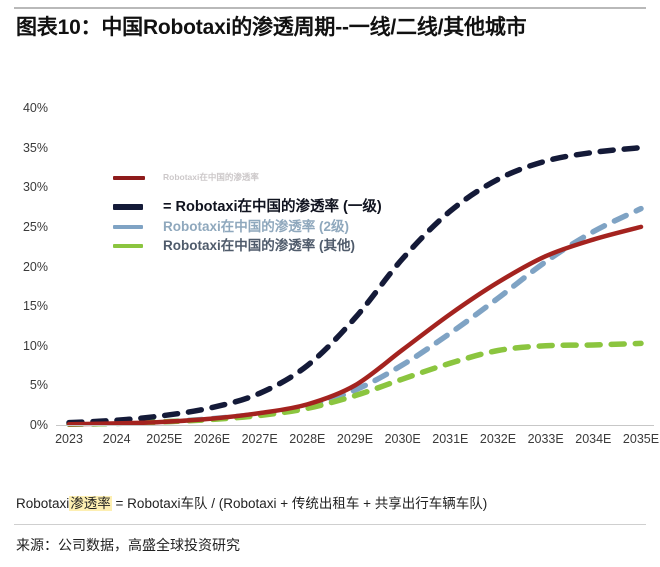  Describe the element at coordinates (263, 177) in the screenshot. I see `legend-item-overall: Robotaxi在中国的渗透率` at that location.